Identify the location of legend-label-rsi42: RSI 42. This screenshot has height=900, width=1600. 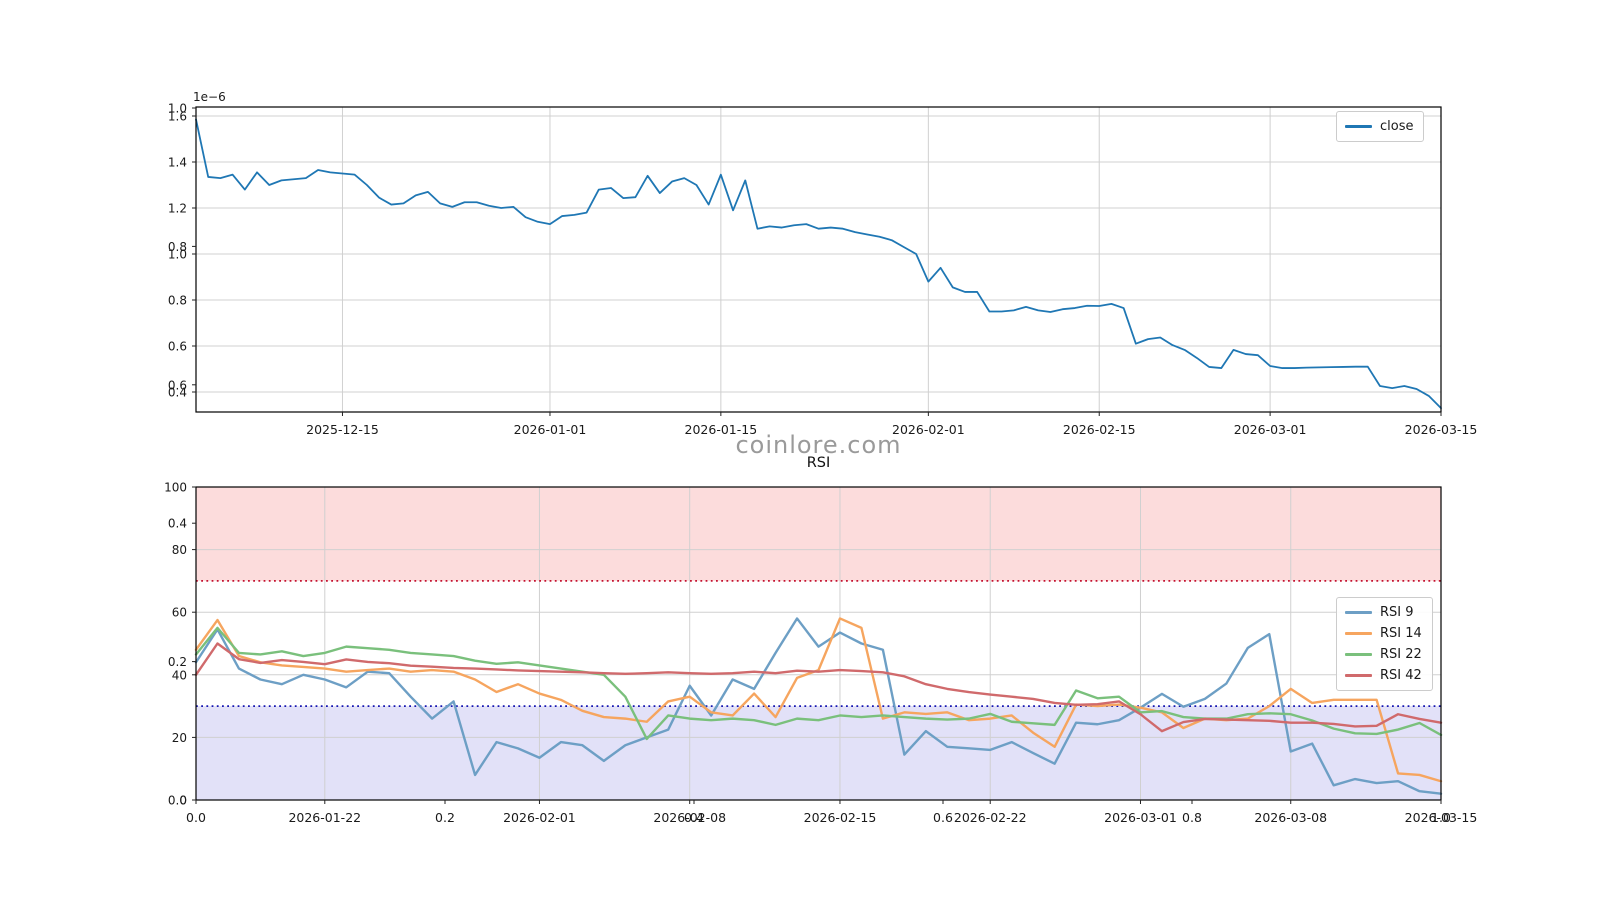
(1401, 675).